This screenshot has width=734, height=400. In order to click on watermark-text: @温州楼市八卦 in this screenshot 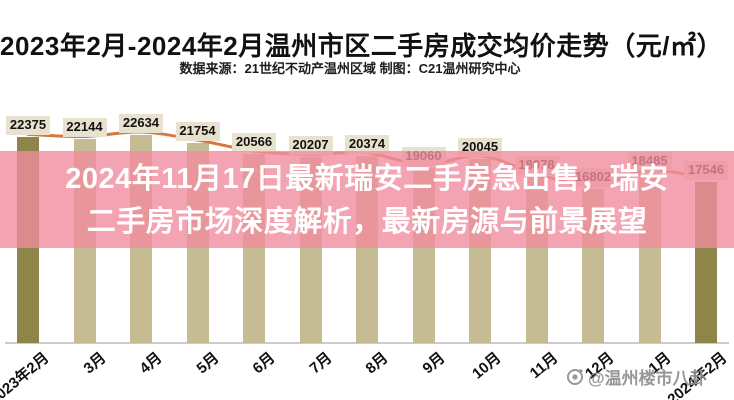, I will do `click(647, 378)`.